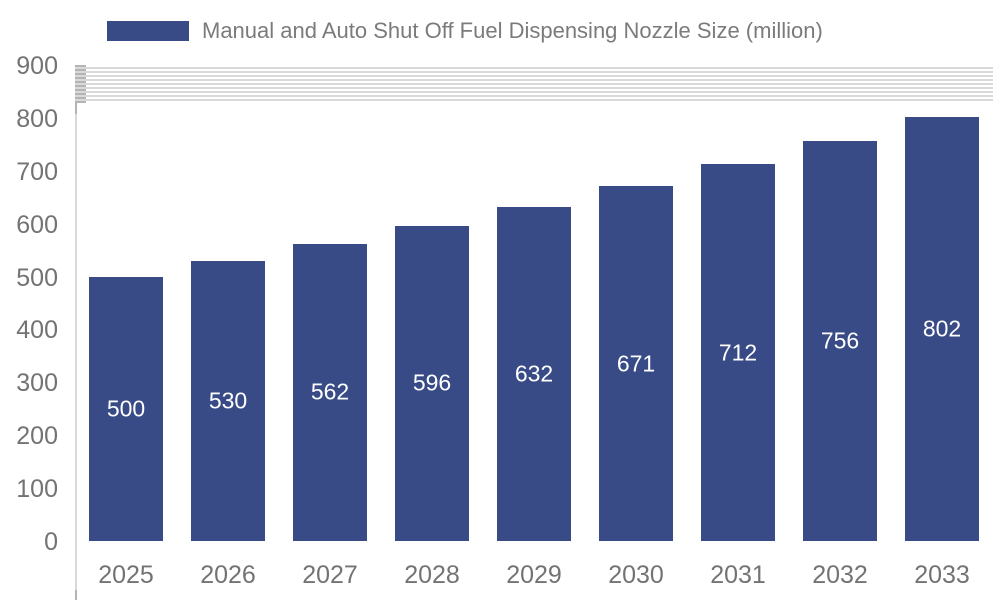 The height and width of the screenshot is (600, 1000). Describe the element at coordinates (37, 330) in the screenshot. I see `y-tick-label: 400` at that location.